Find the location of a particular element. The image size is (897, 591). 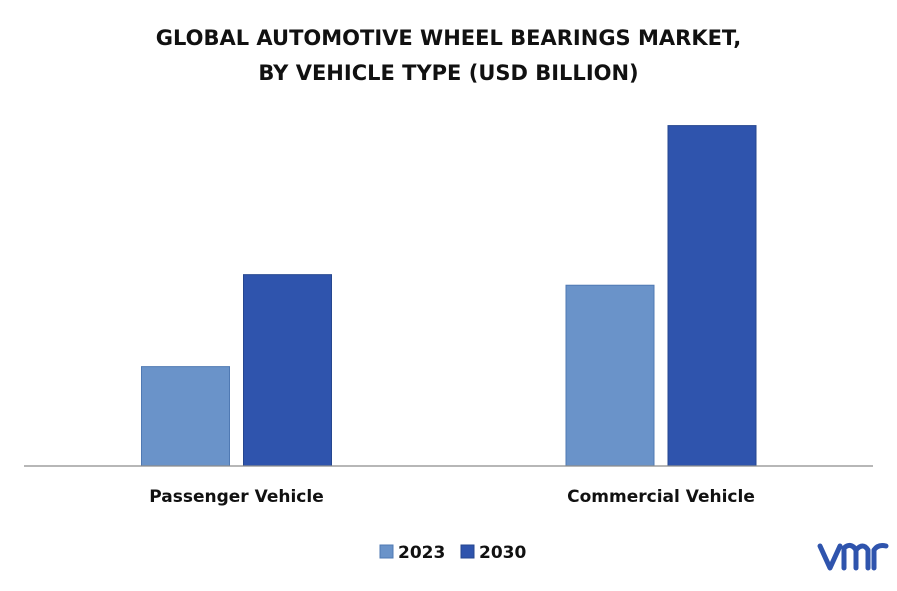

bar-commercial-vehicle-2030 is located at coordinates (712, 296).